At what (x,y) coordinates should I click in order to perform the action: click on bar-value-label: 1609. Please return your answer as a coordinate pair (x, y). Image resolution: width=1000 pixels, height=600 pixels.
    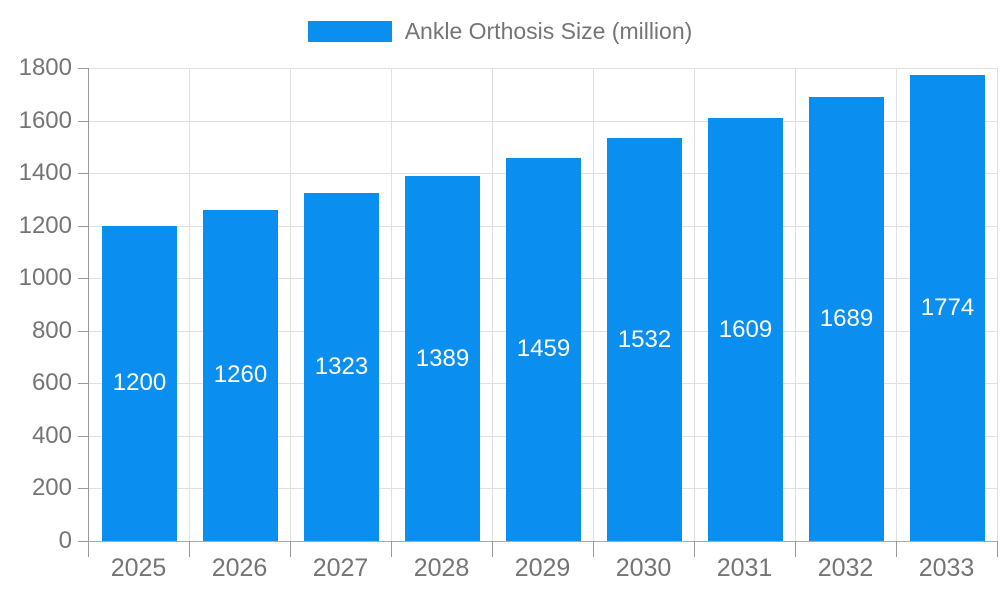
    Looking at the image, I should click on (745, 329).